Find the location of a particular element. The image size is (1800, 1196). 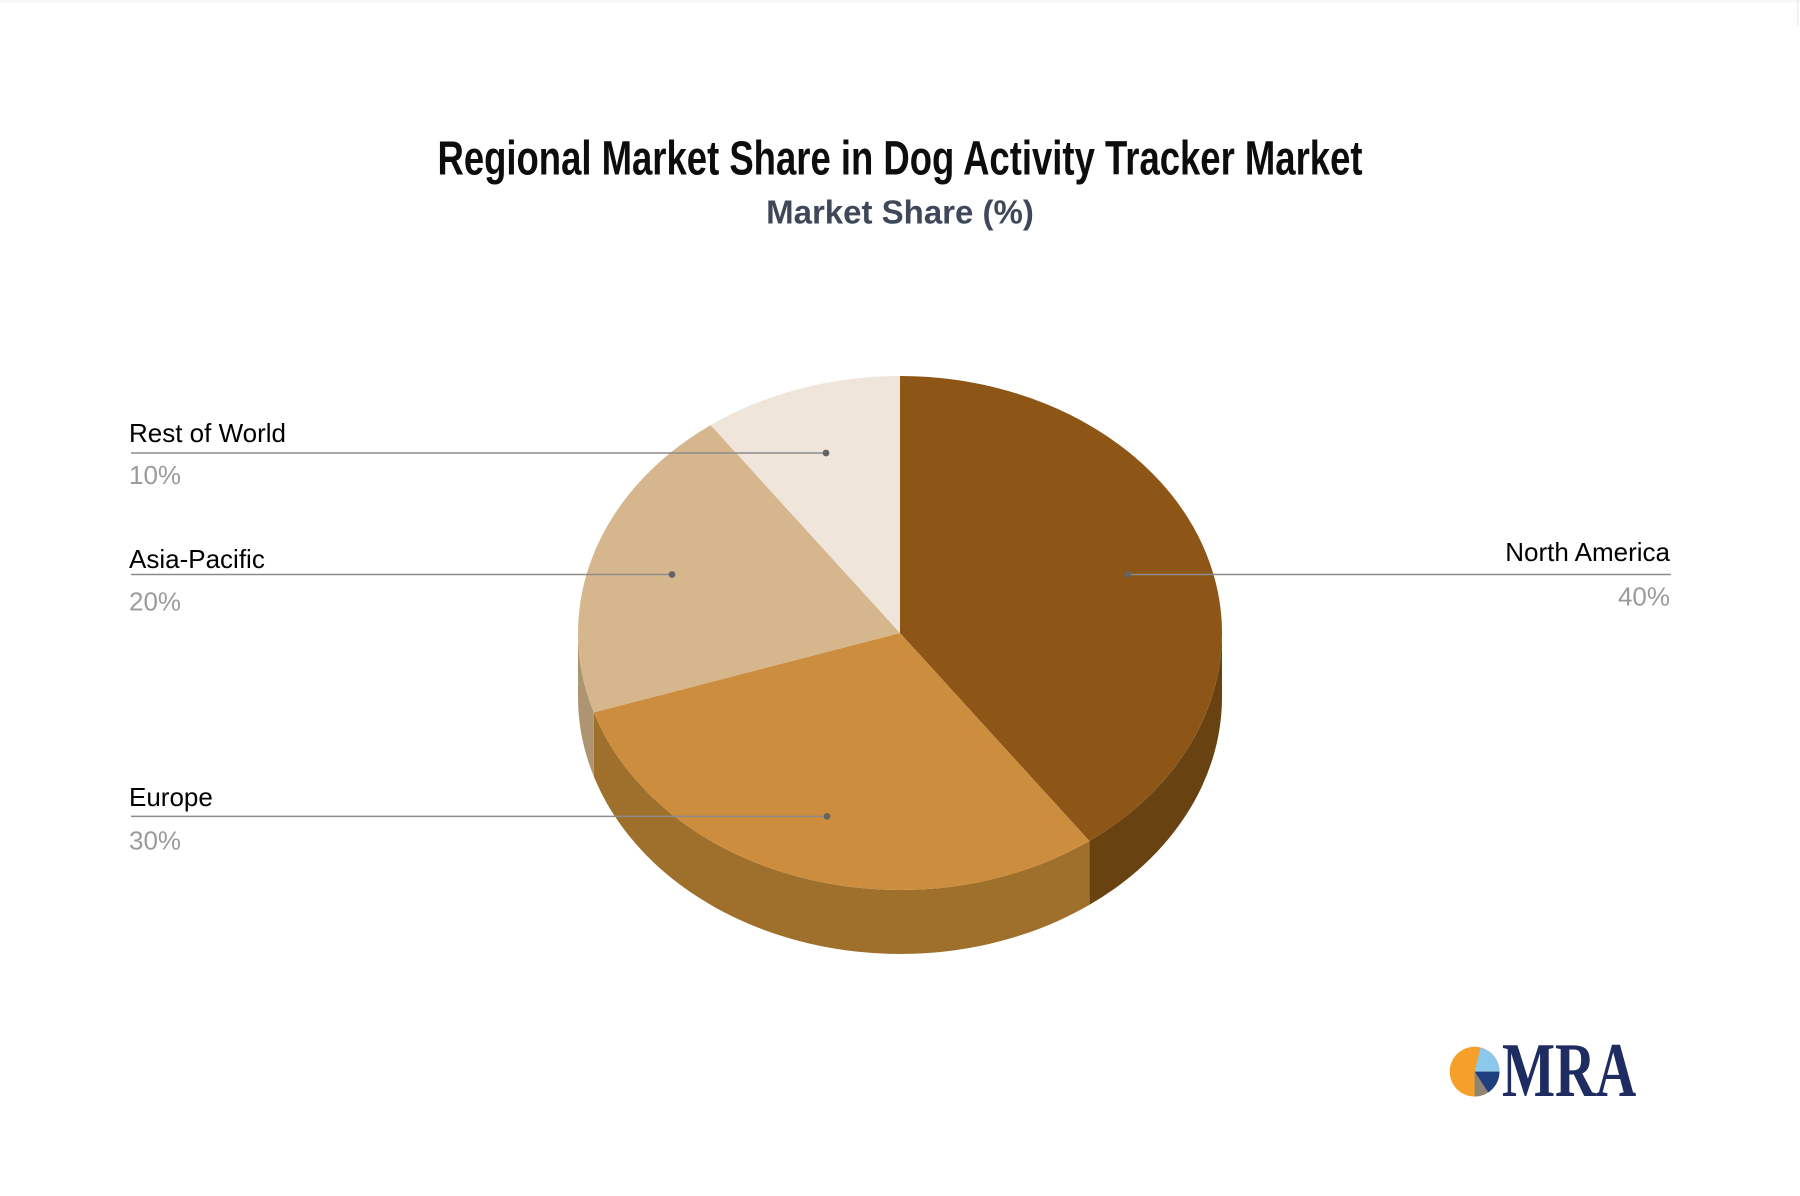

svg-text: Europe is located at coordinates (171, 797).